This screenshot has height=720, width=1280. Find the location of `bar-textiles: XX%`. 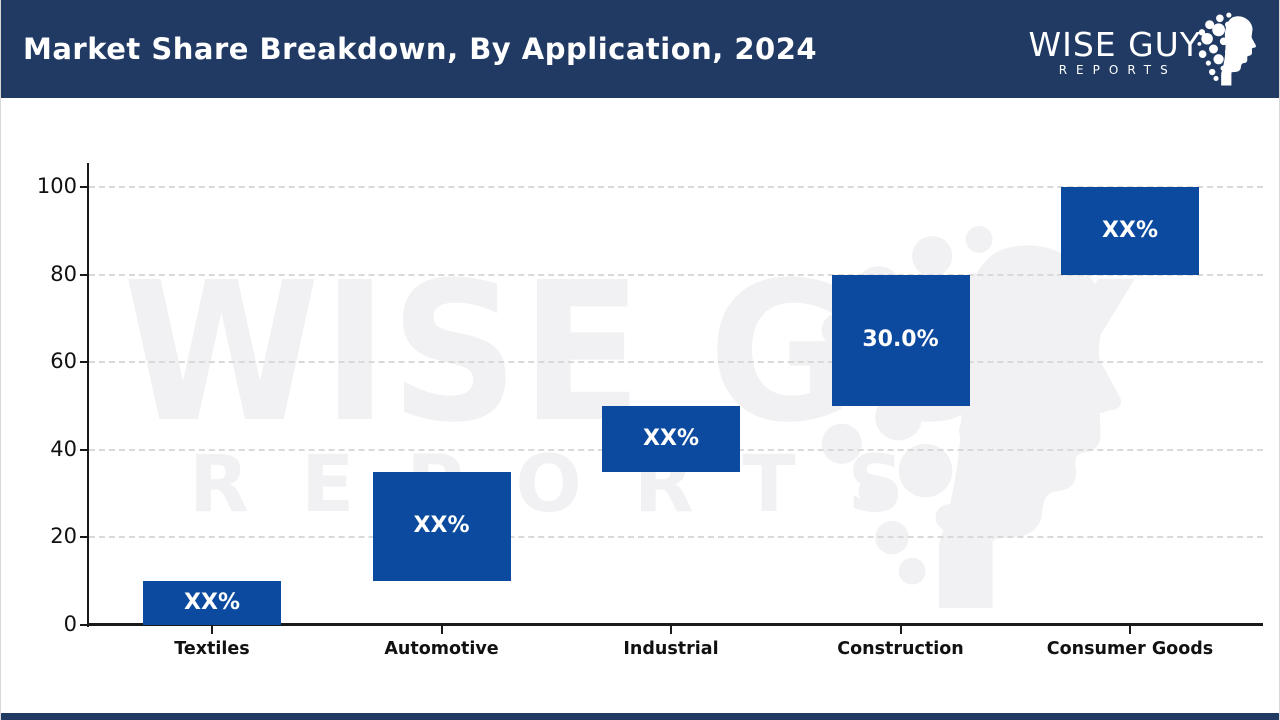

bar-textiles: XX% is located at coordinates (212, 603).